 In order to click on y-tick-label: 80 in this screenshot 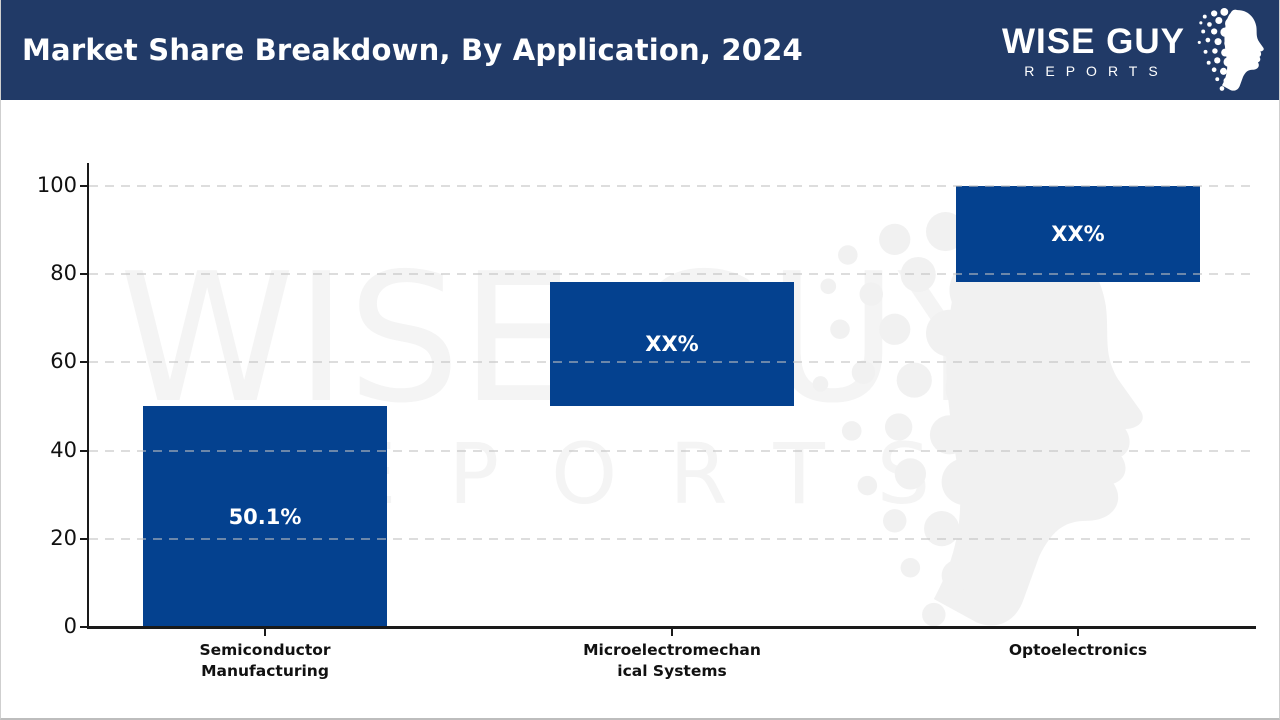, I will do `click(63, 273)`.